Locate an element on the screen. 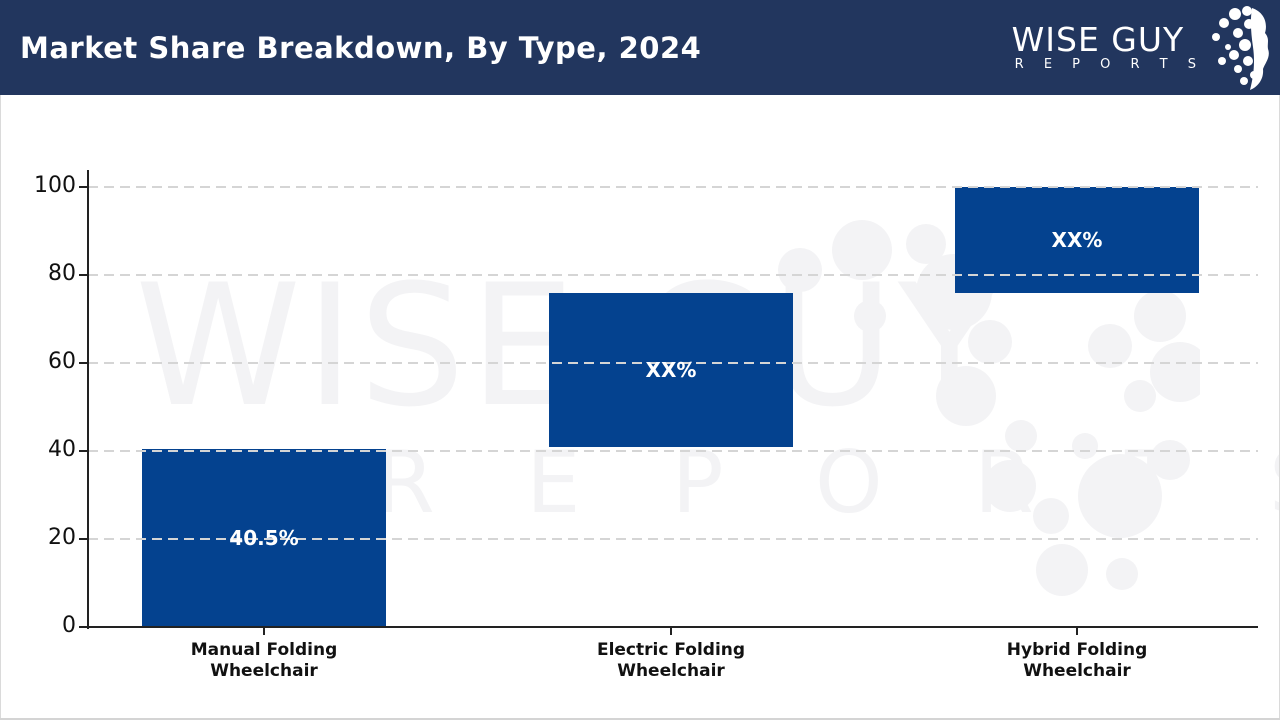 The height and width of the screenshot is (720, 1280). x-axis-line is located at coordinates (672, 627).